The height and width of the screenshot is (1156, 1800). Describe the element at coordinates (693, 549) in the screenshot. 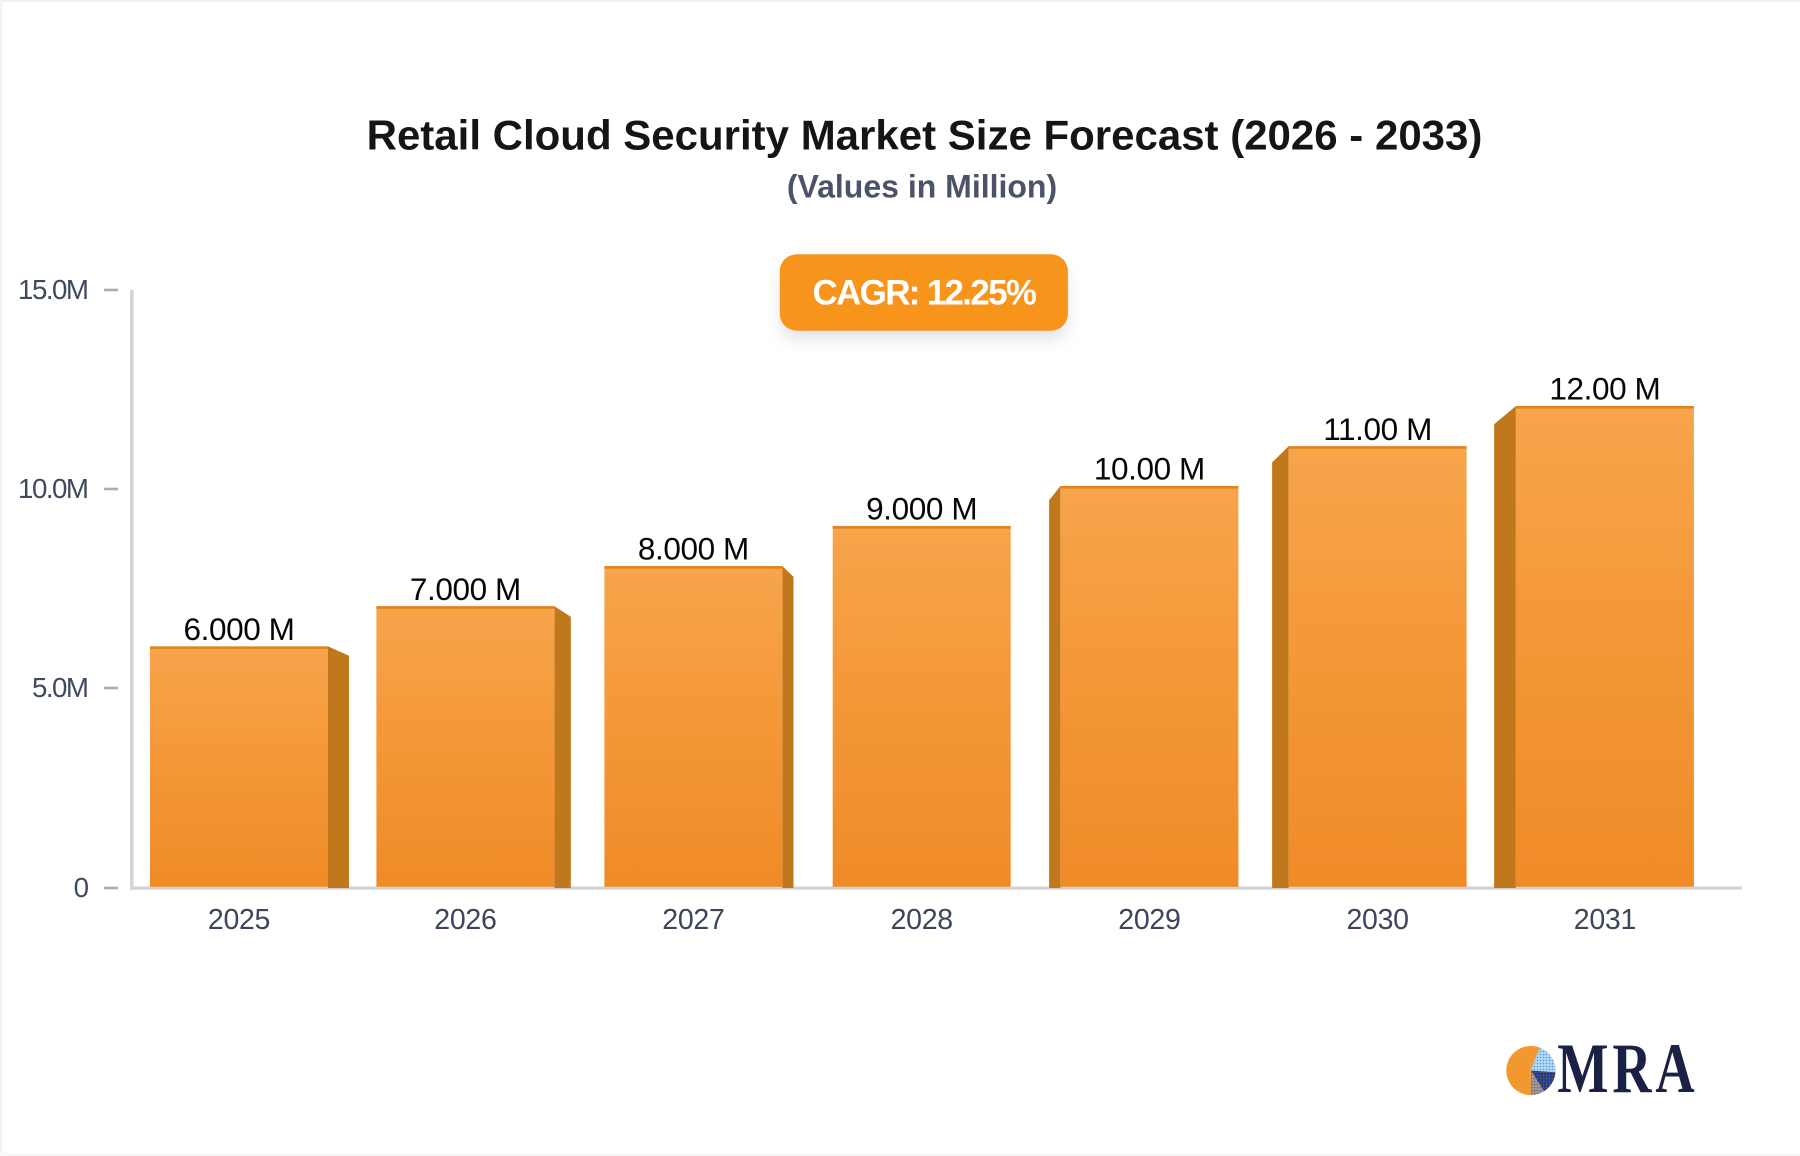

I see `svg-text: 8.000 M` at that location.